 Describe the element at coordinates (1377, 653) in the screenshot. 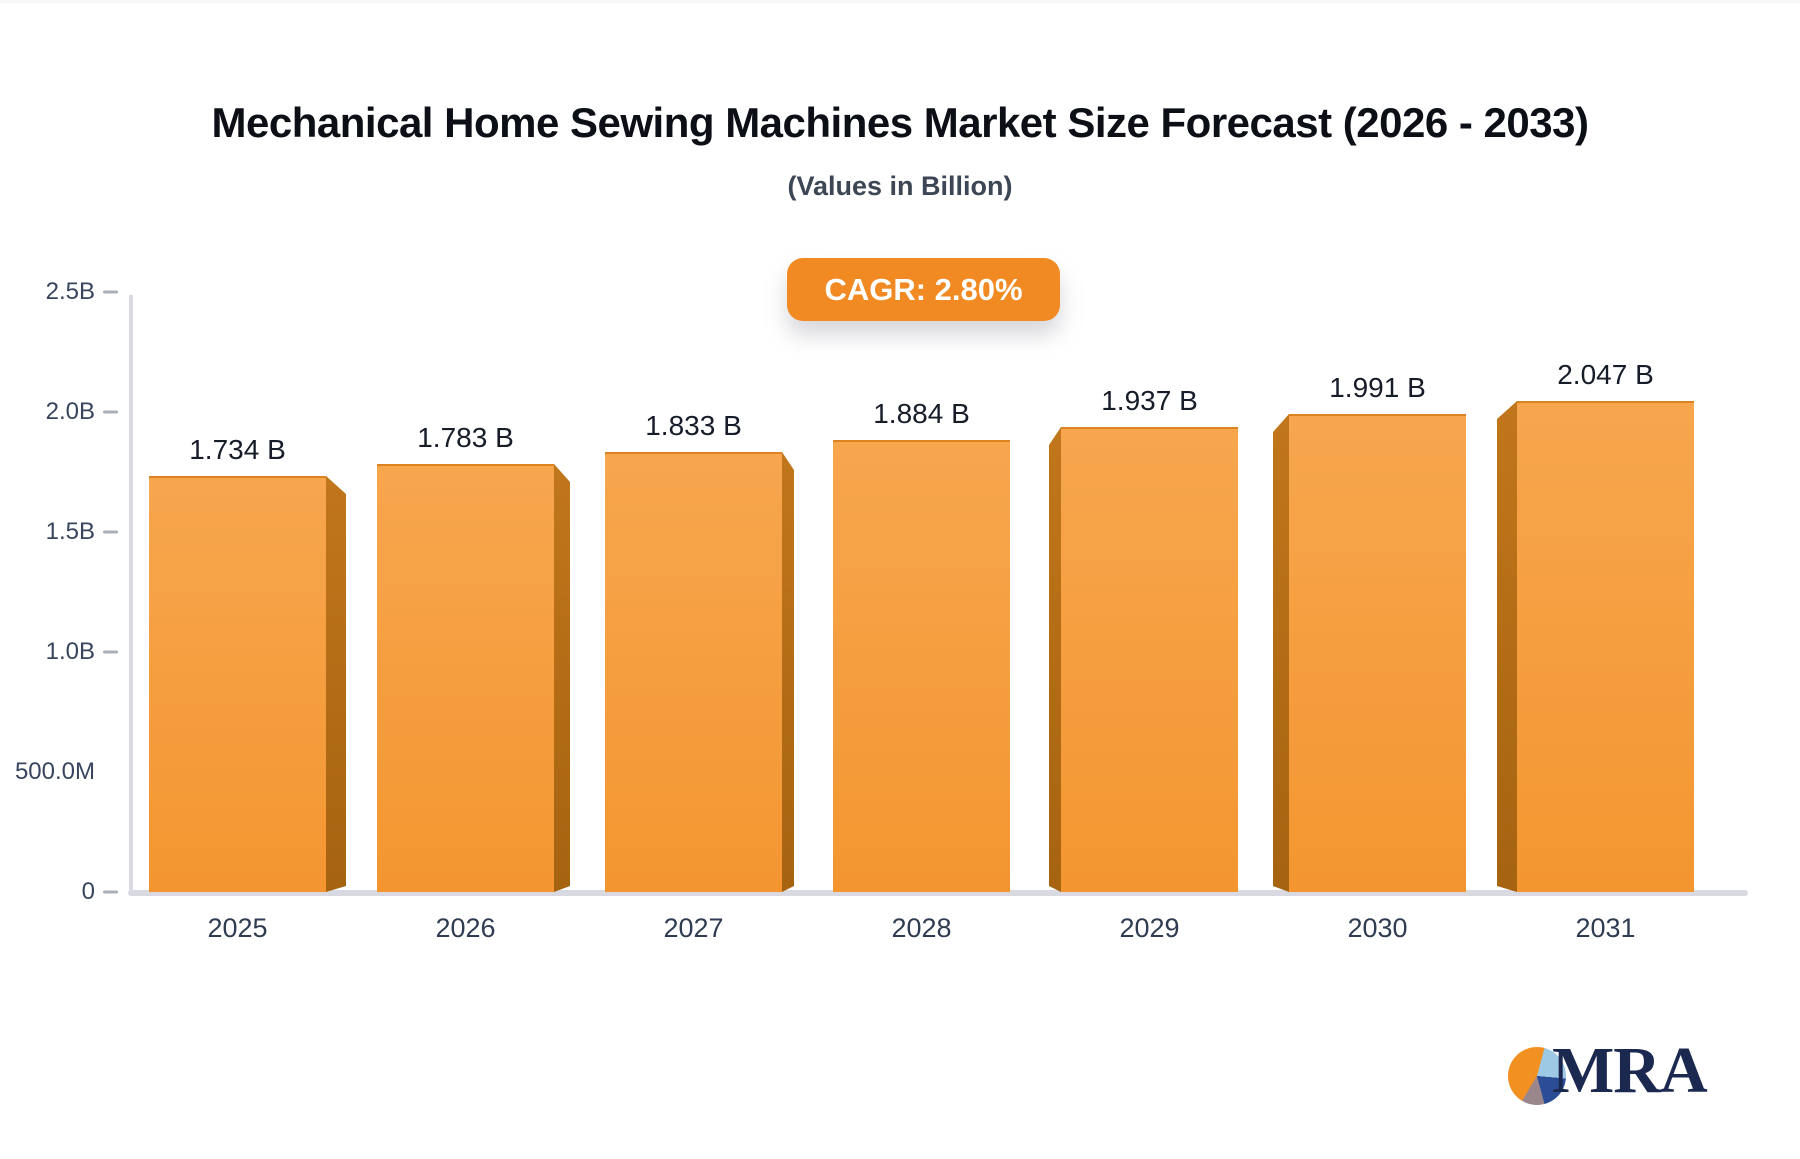

I see `bar-2030` at that location.